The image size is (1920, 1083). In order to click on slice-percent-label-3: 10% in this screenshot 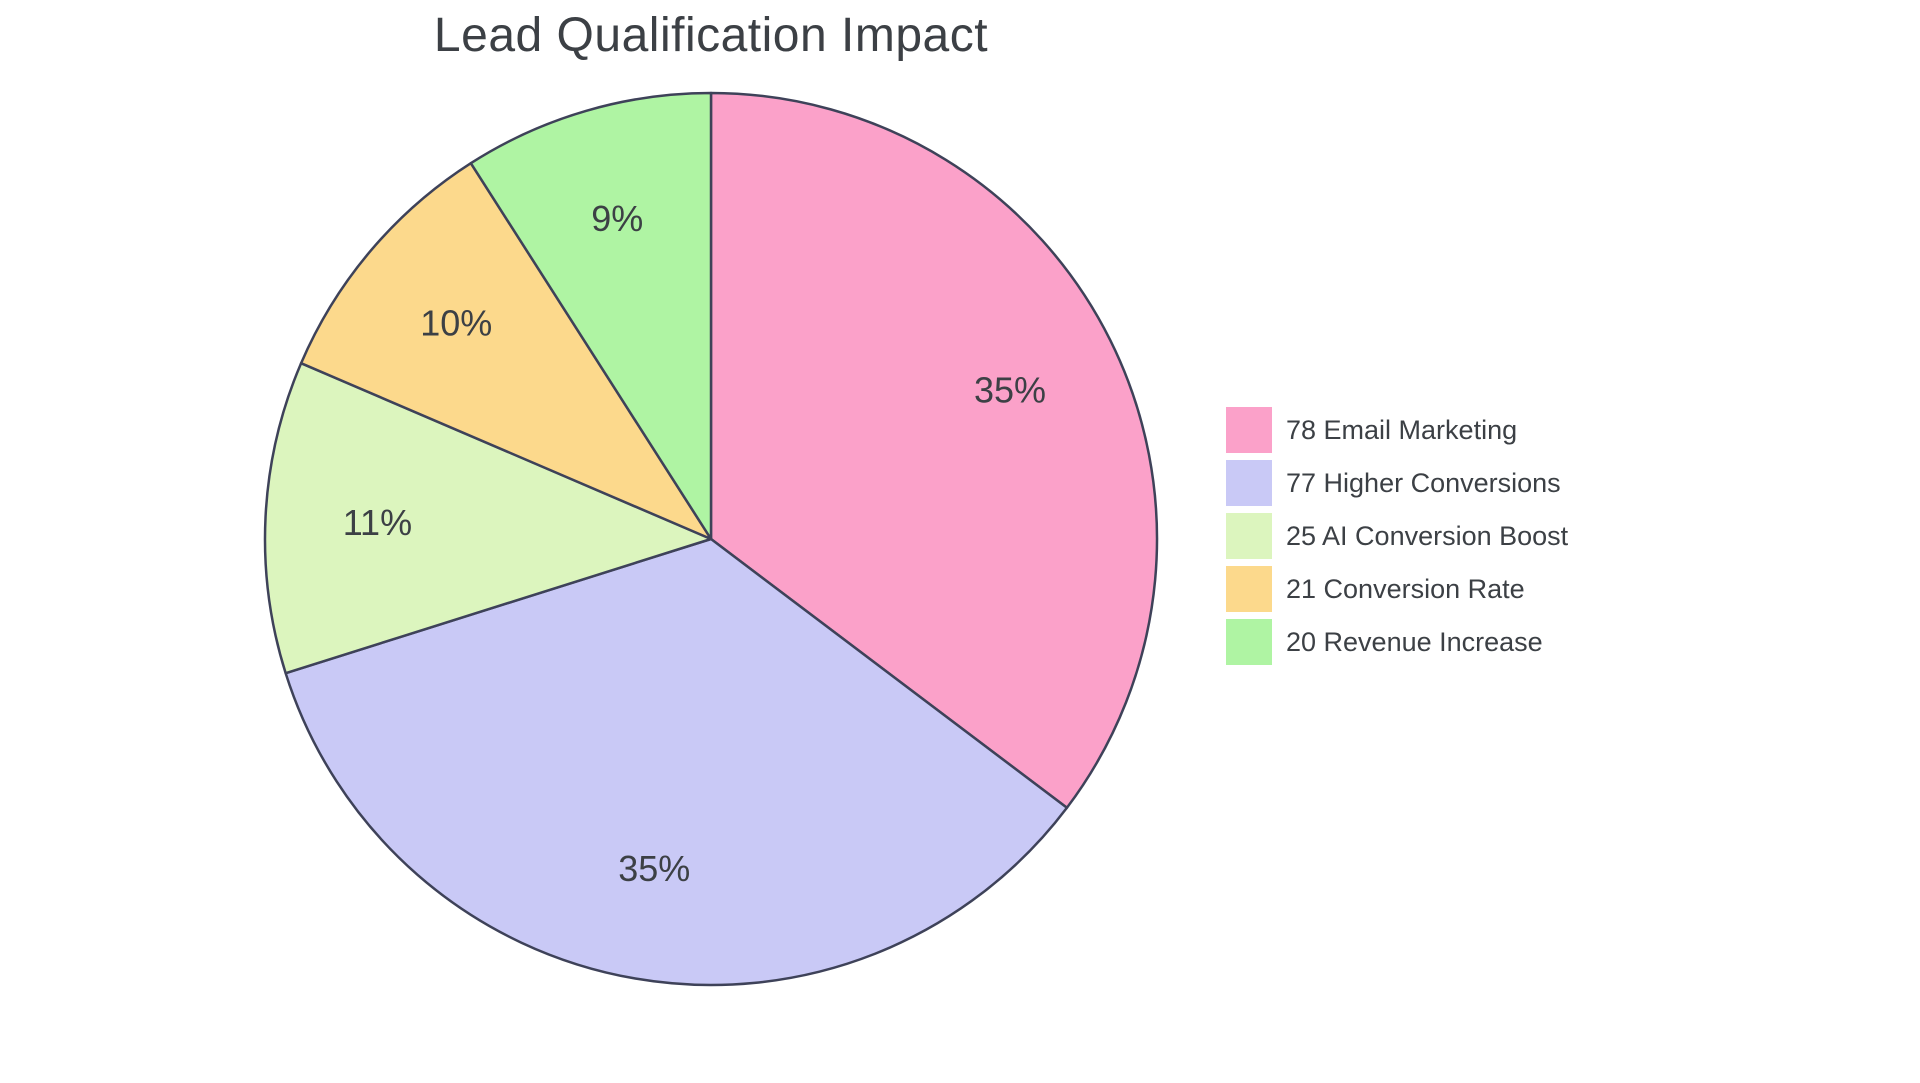, I will do `click(456, 323)`.